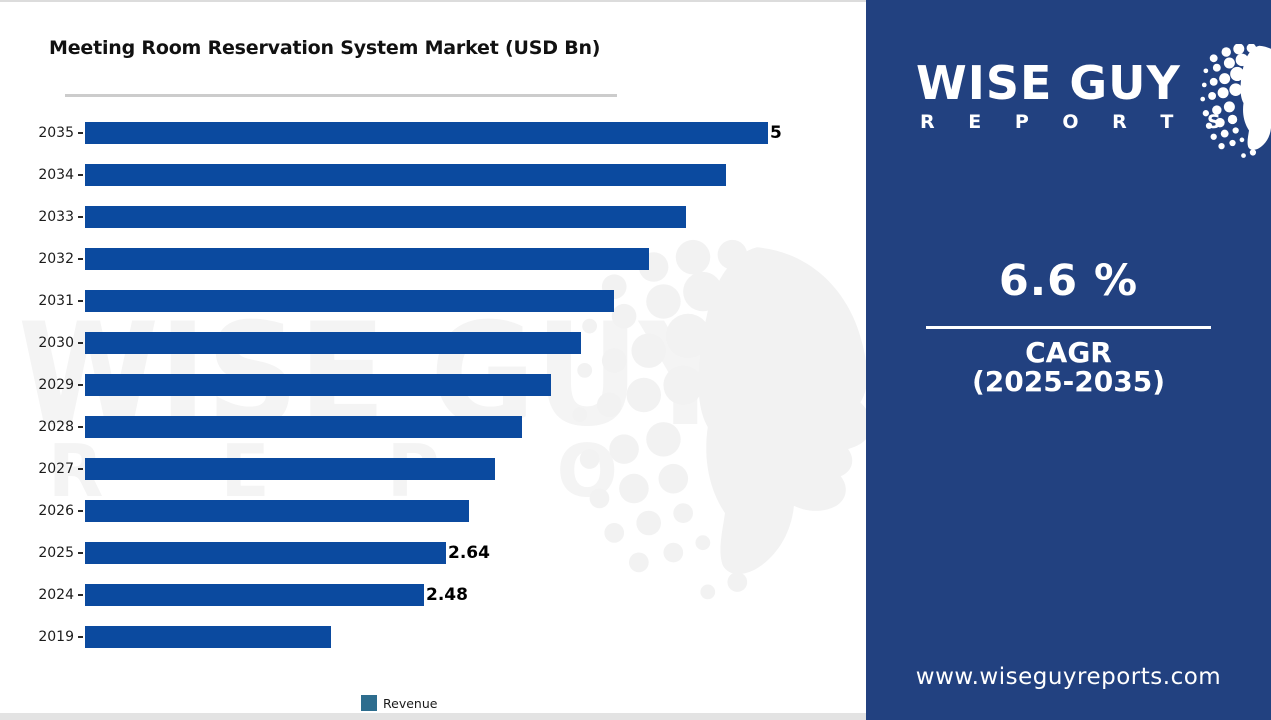  I want to click on logo-wordmark: WISE GUY, so click(1048, 83).